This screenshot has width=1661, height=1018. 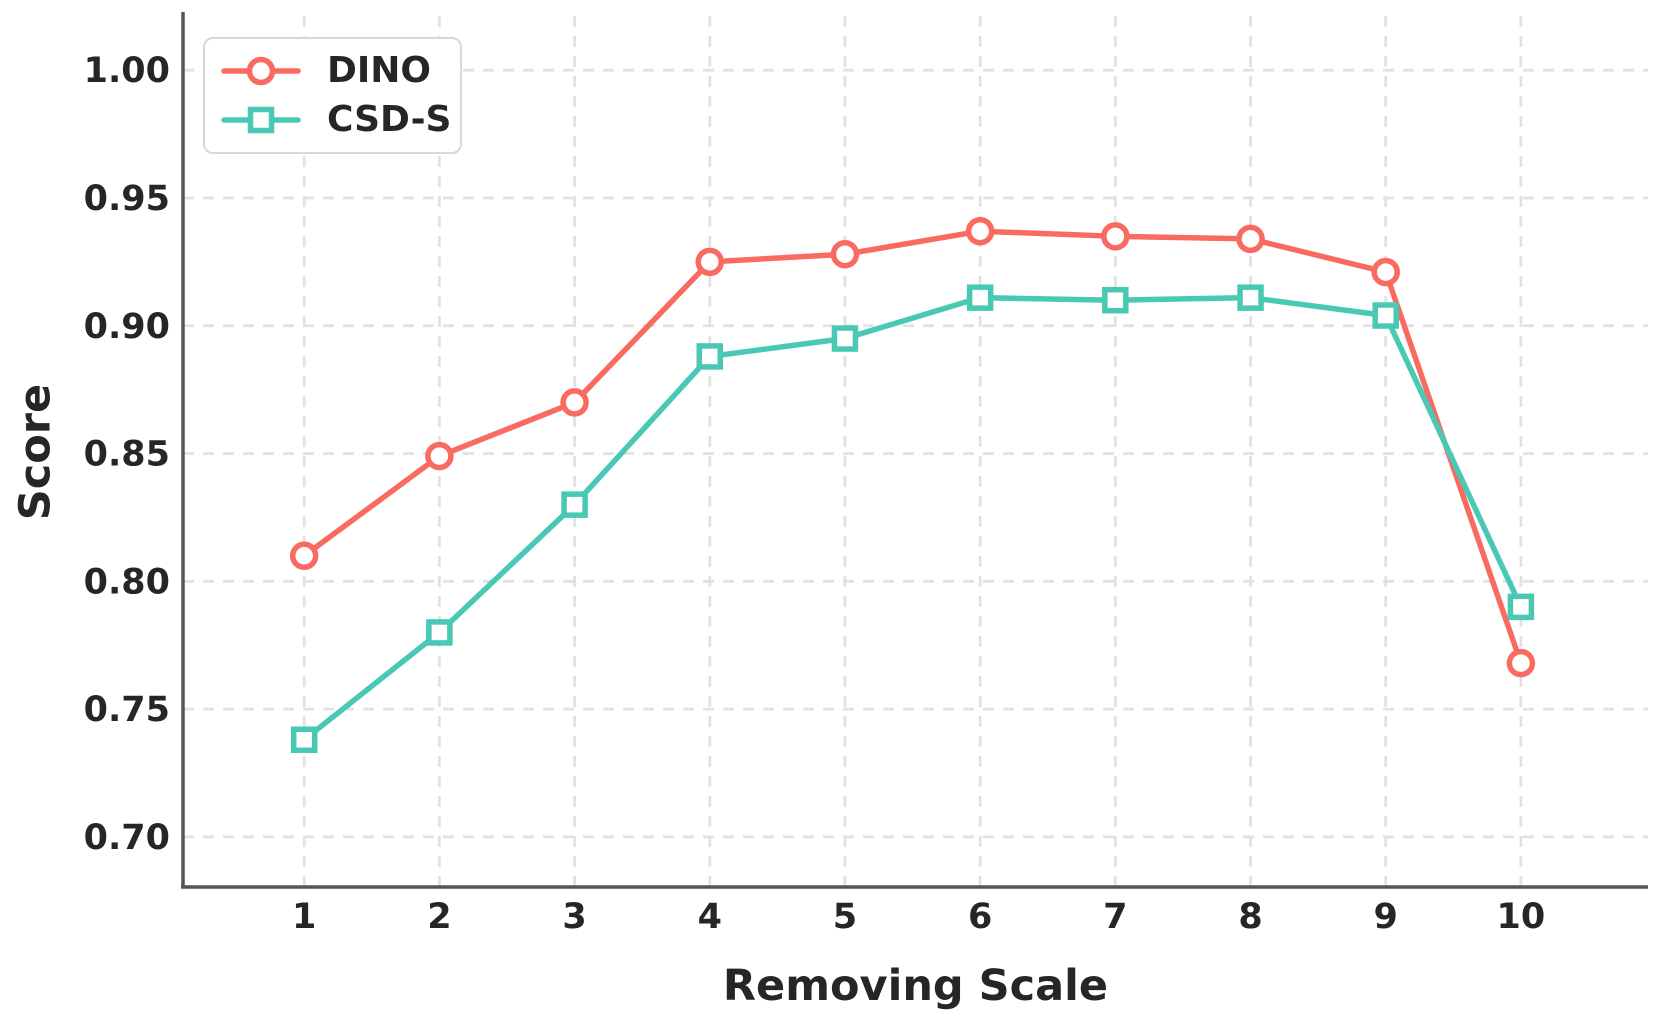 I want to click on x-tick-label-4: 4, so click(x=710, y=917).